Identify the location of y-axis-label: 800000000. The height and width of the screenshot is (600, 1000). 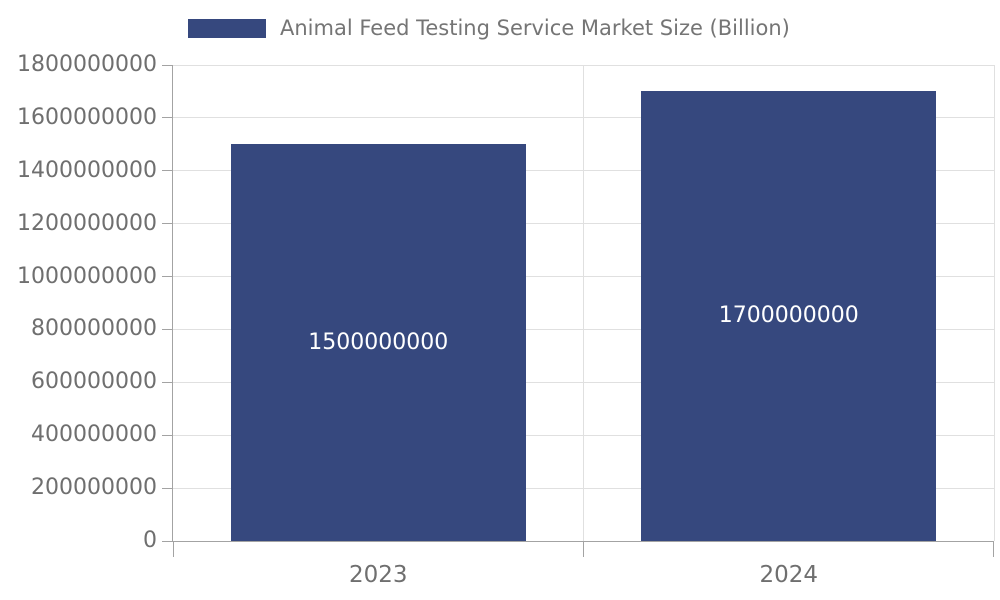
(94, 329).